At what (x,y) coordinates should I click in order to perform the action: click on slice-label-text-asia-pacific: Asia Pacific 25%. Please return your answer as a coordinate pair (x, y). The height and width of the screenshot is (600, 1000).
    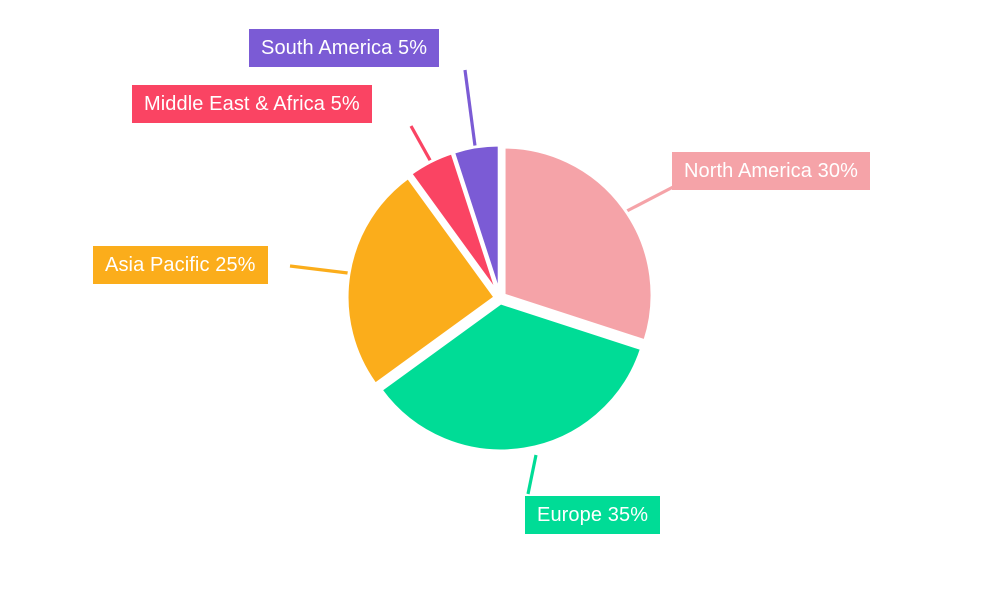
    Looking at the image, I should click on (180, 265).